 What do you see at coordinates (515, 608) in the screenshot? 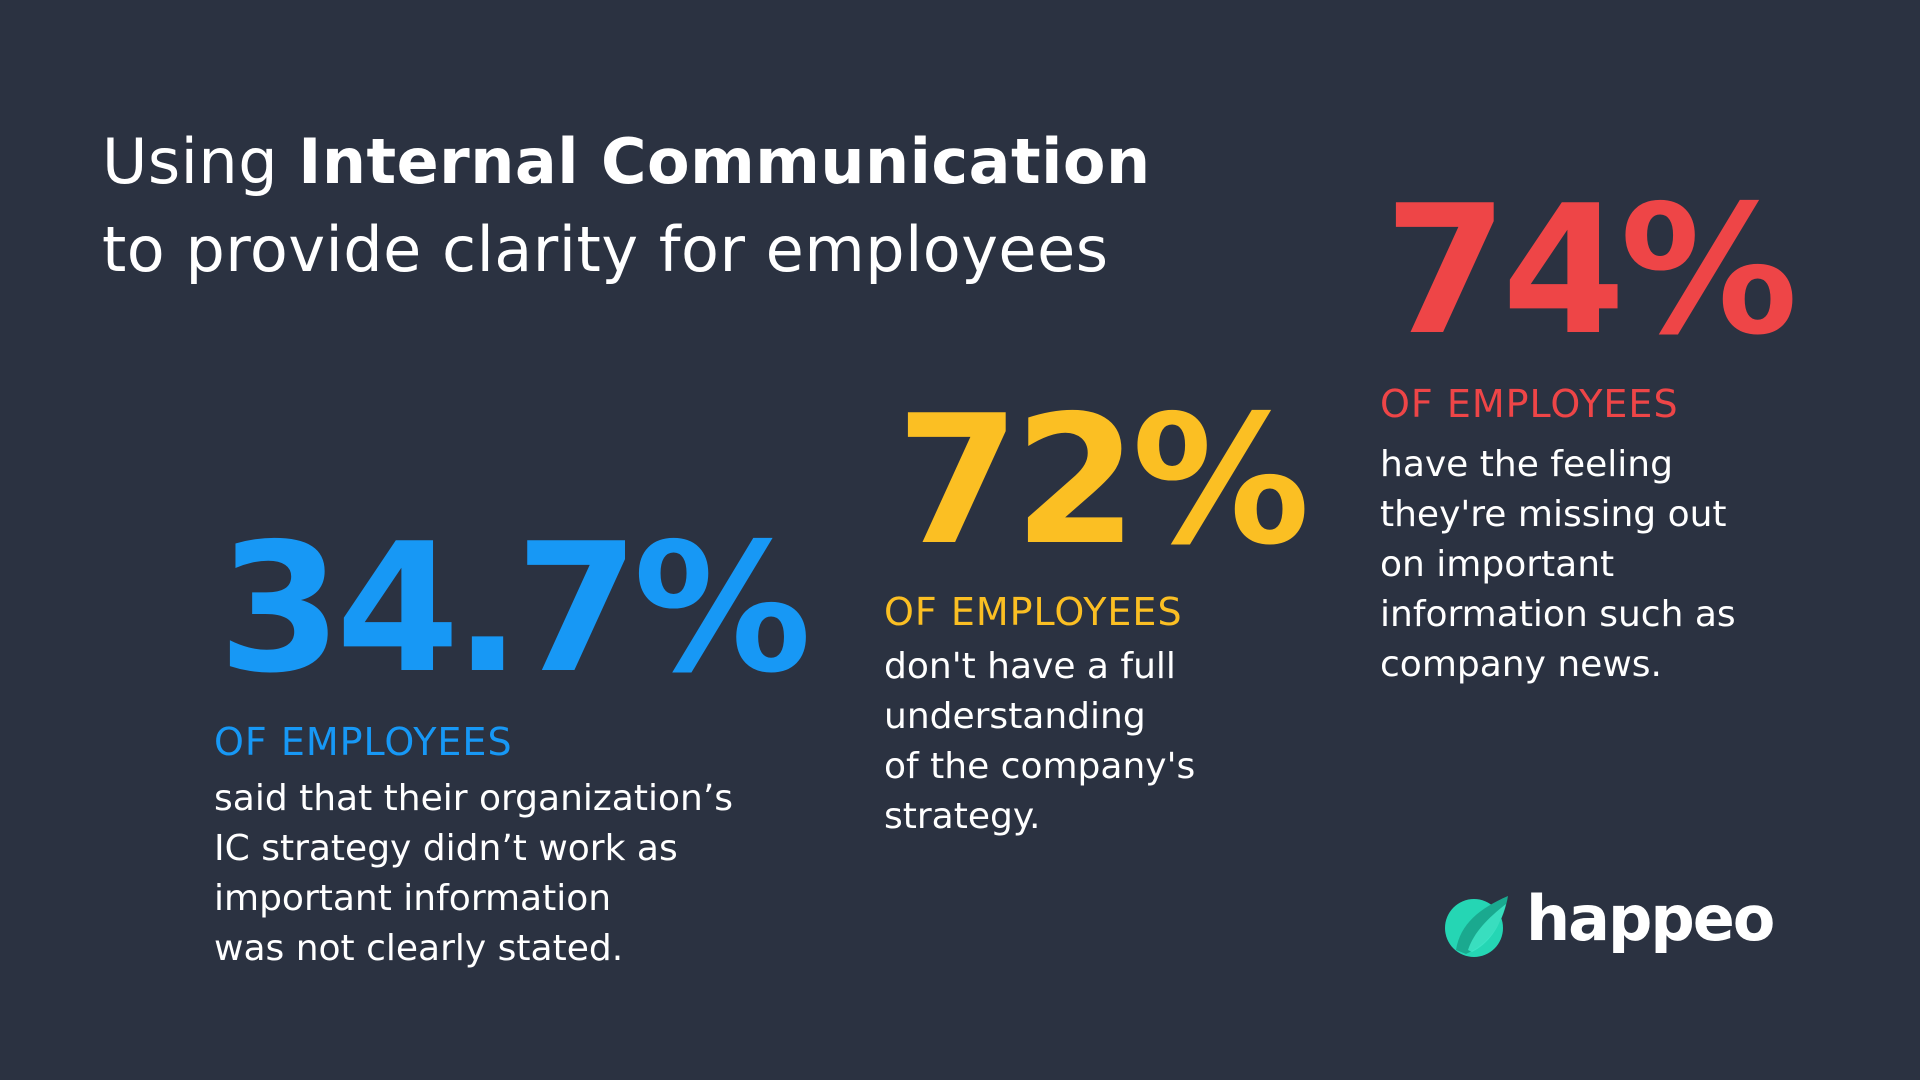
I see `stat-value: 34.7%` at bounding box center [515, 608].